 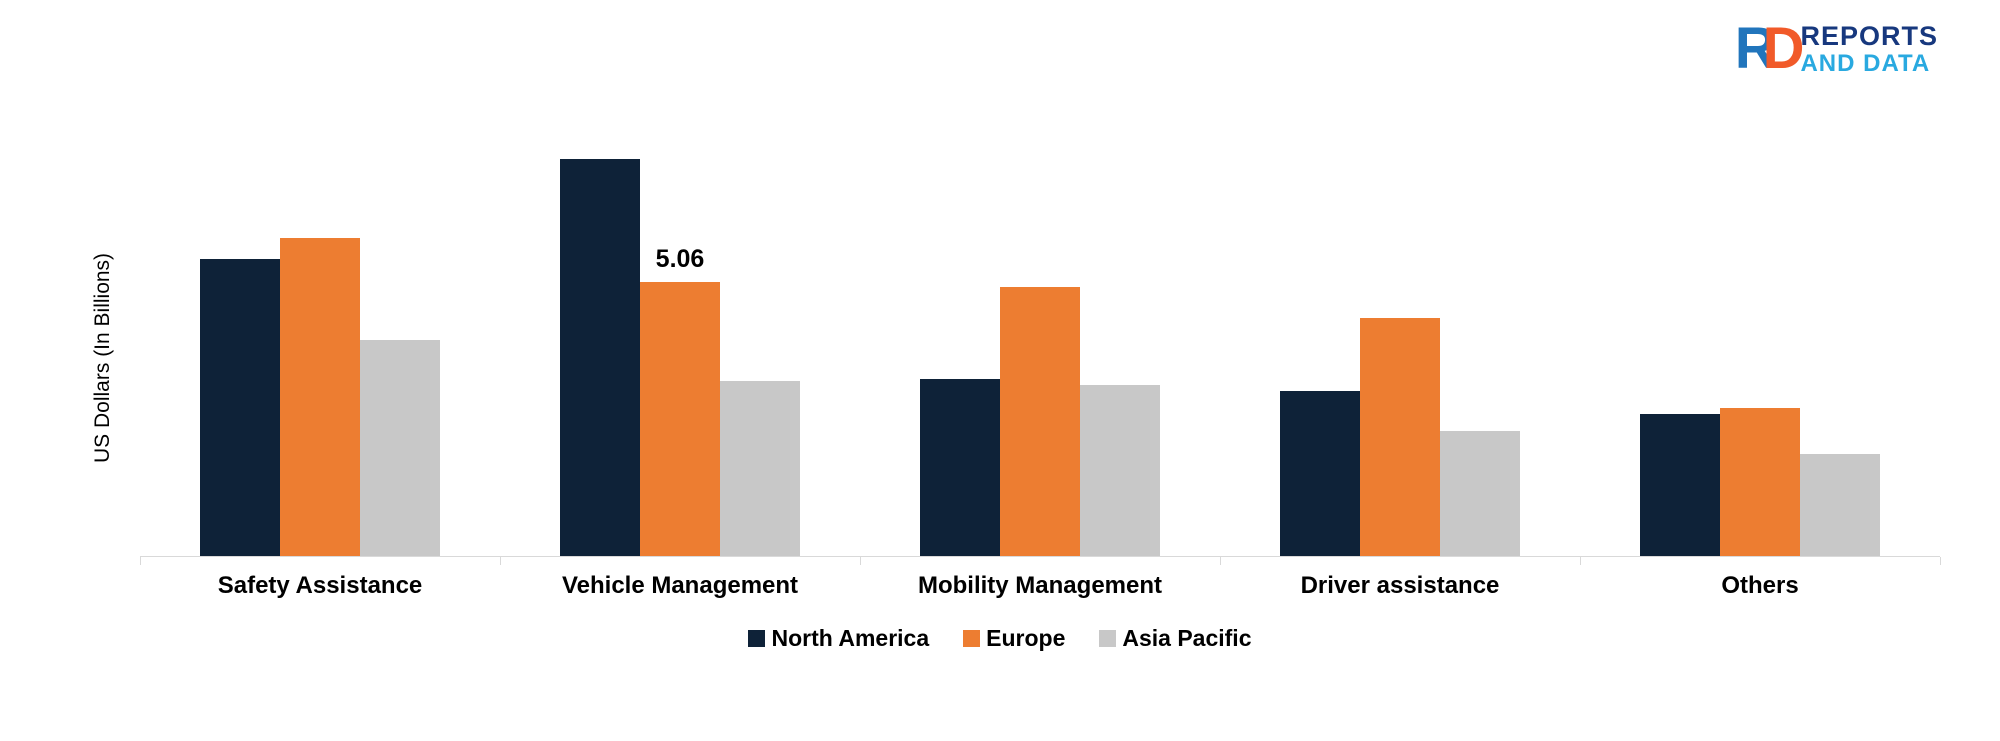 I want to click on logo-letter-r: R, so click(x=1755, y=48).